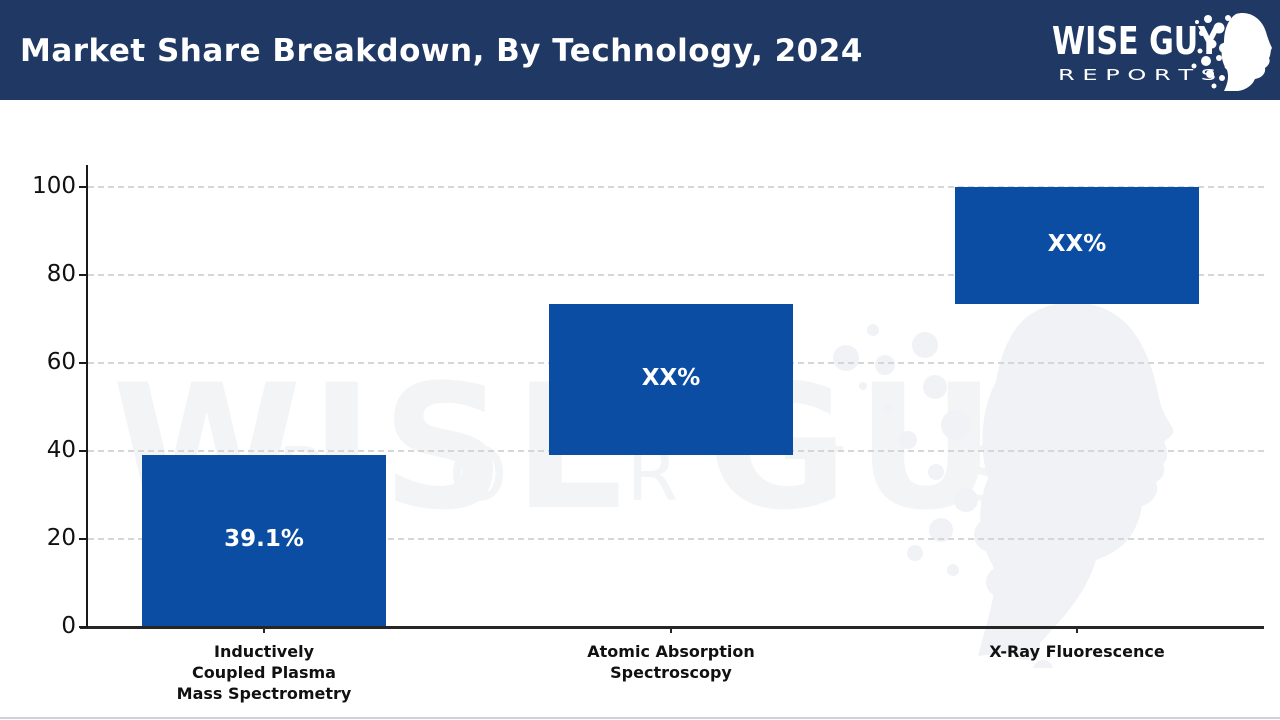  I want to click on y-tick-label: 20, so click(61, 538).